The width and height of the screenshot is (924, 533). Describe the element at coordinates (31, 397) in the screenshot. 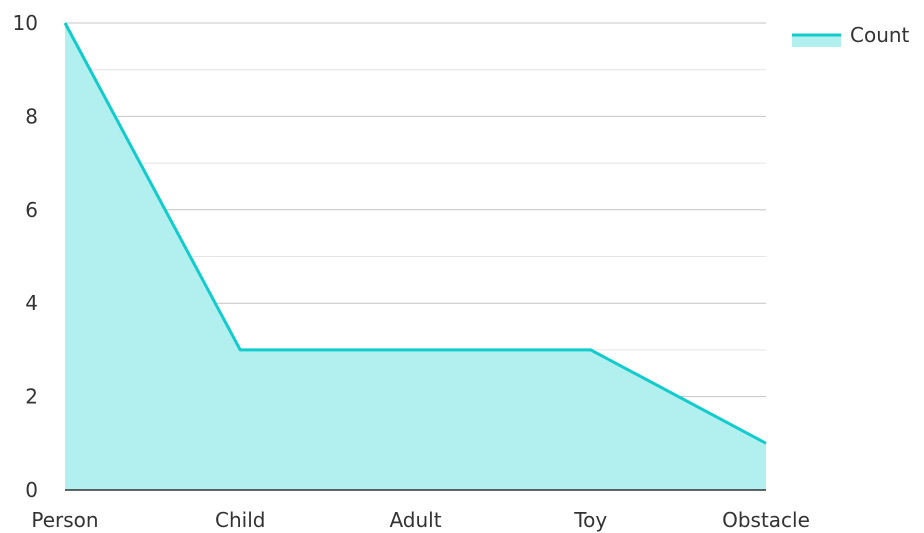

I see `y-tick-label: 2` at that location.